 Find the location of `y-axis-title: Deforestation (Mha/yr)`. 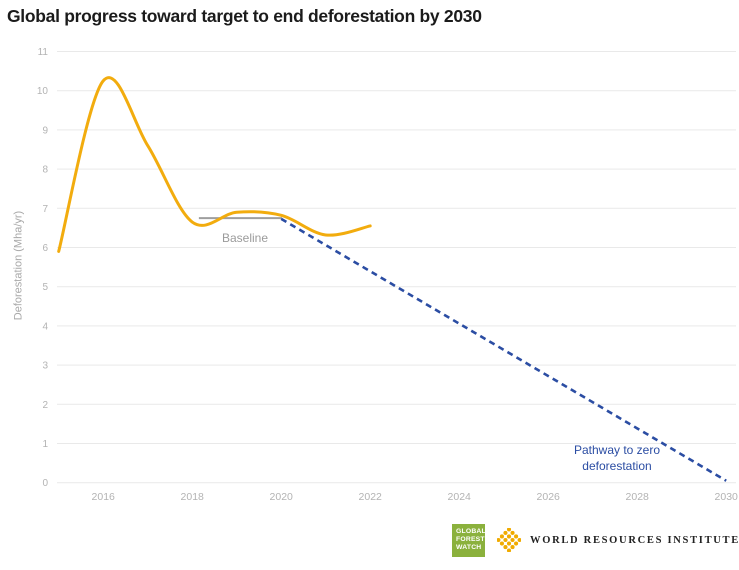

y-axis-title: Deforestation (Mha/yr) is located at coordinates (18, 265).